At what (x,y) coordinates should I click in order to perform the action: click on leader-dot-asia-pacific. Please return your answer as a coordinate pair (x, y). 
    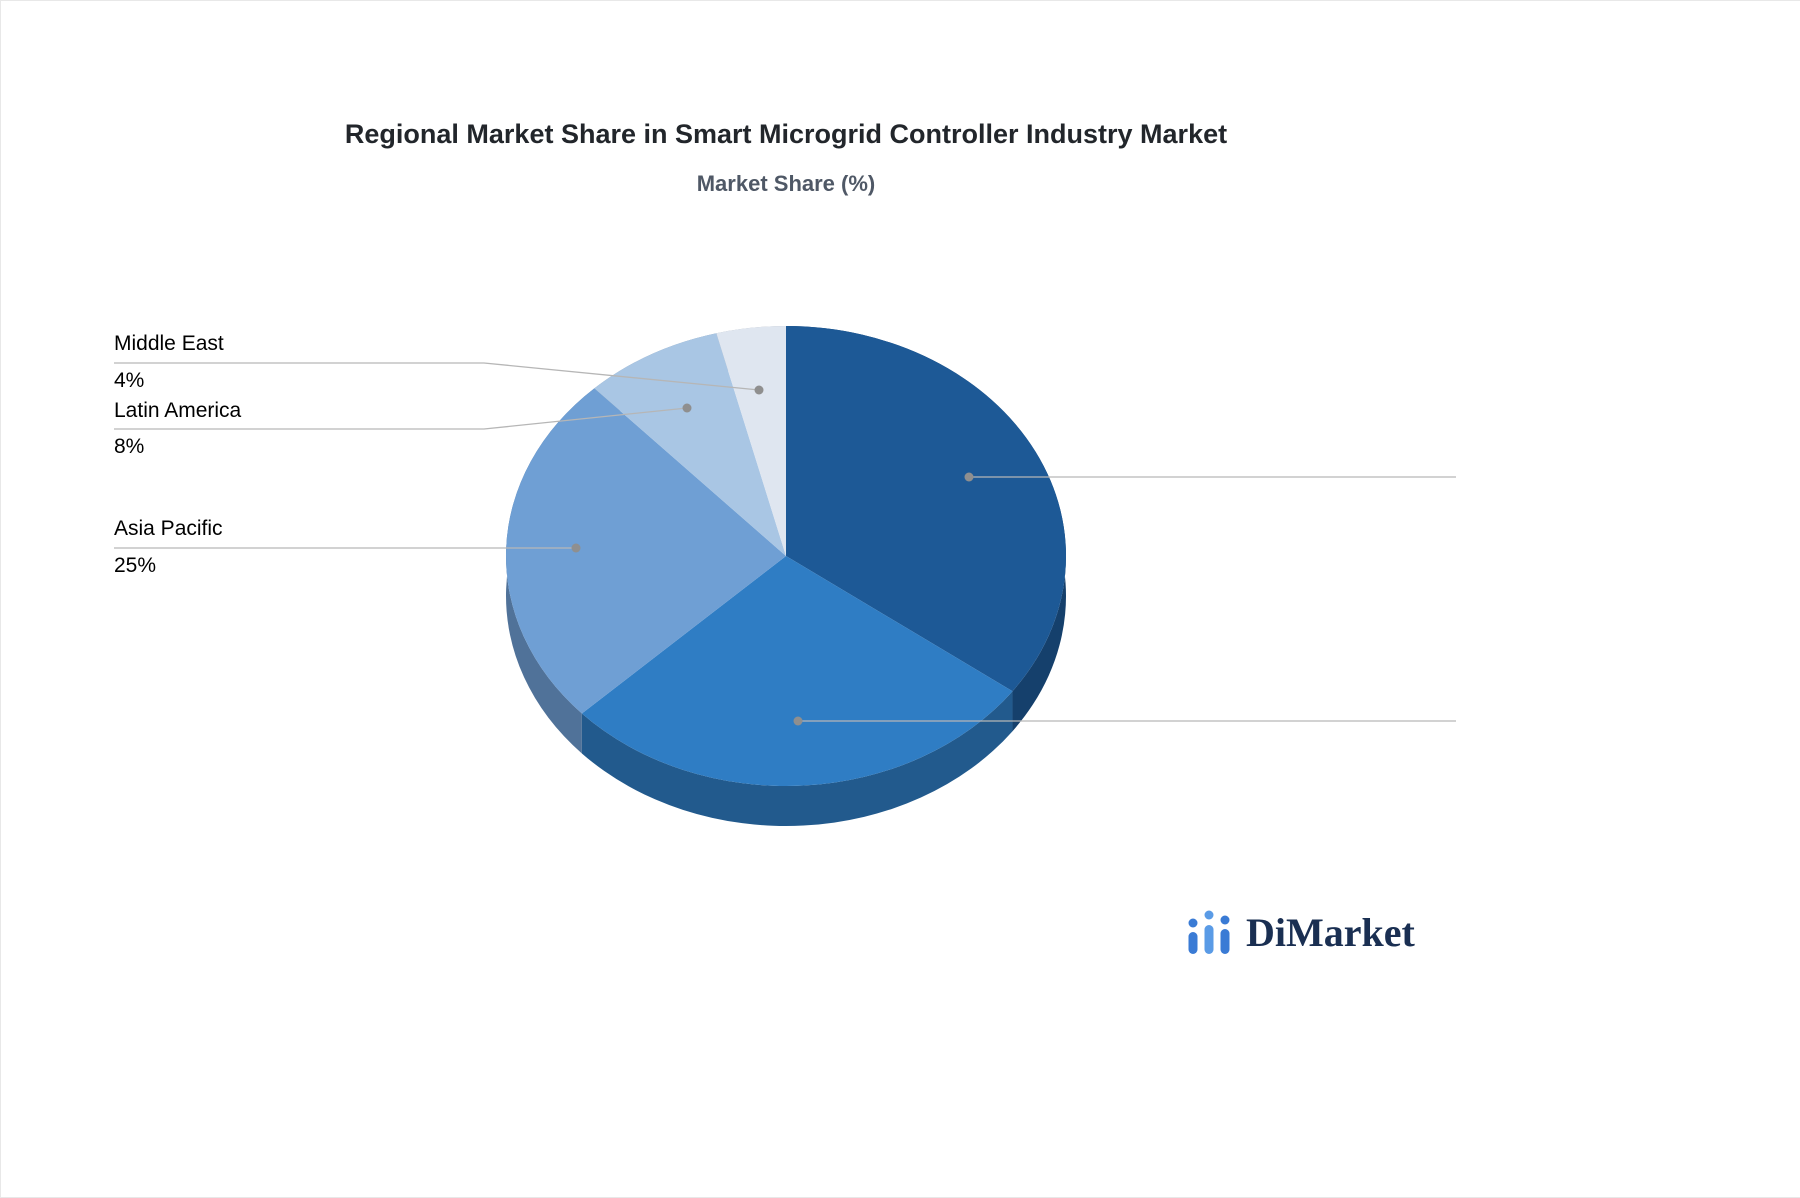
    Looking at the image, I should click on (576, 548).